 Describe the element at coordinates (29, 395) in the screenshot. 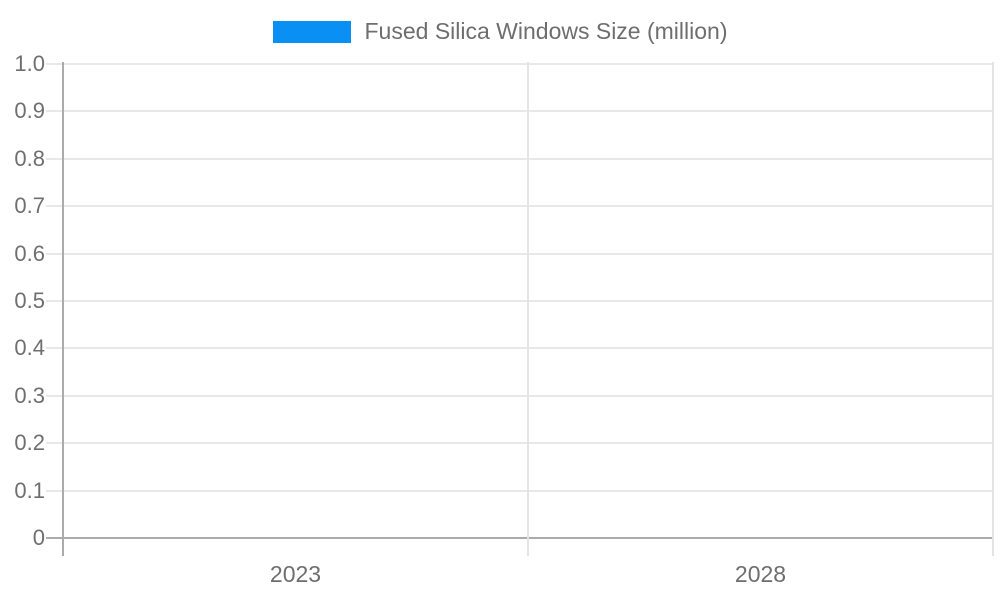

I see `y-tick-label: 0.3` at that location.